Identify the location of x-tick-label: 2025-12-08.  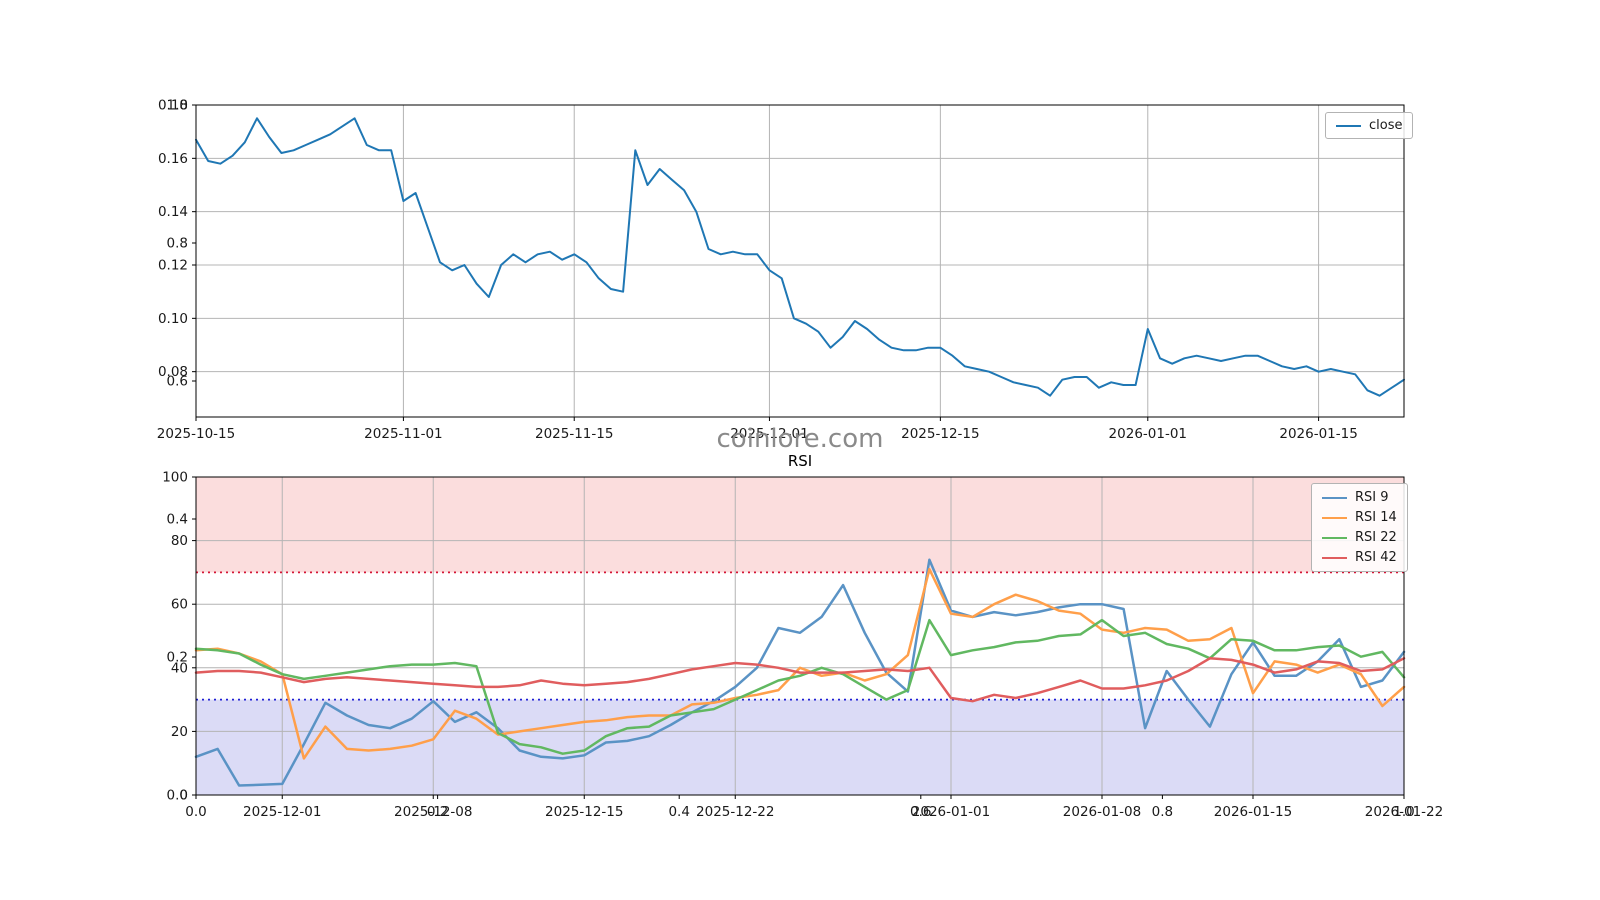
(433, 812).